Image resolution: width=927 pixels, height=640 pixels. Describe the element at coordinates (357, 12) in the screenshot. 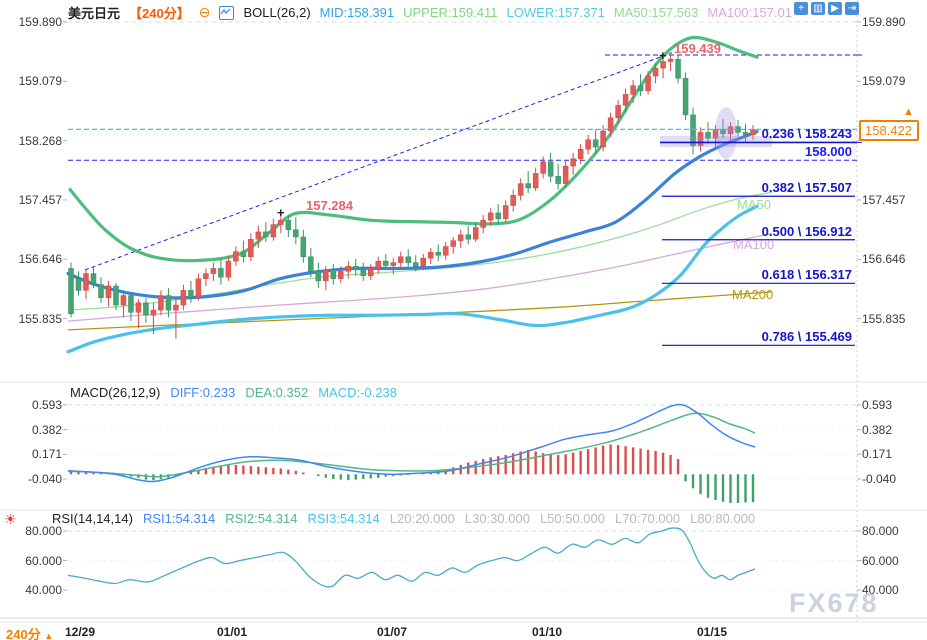

I see `boll-mid-value: MID:158.391` at that location.